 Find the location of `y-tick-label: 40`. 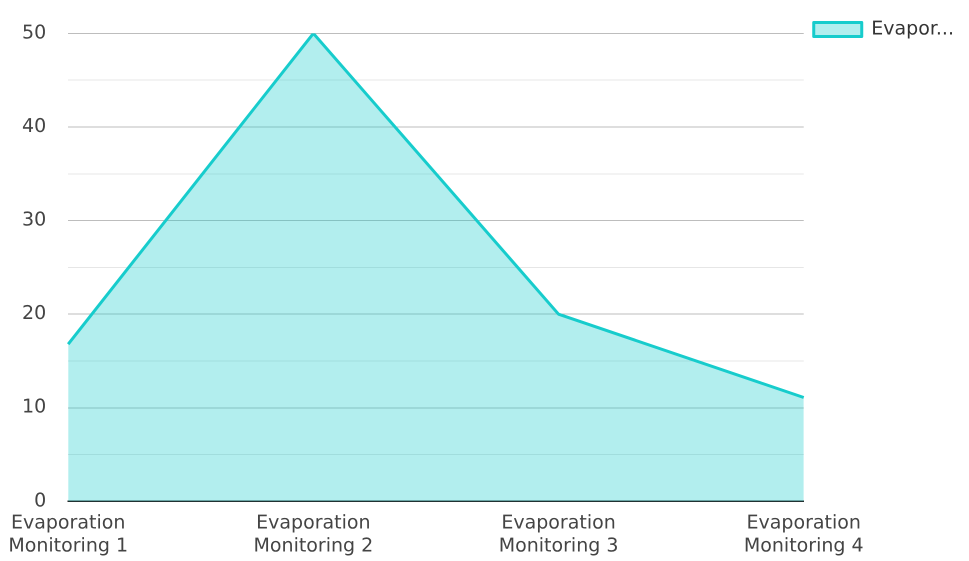

y-tick-label: 40 is located at coordinates (34, 125).